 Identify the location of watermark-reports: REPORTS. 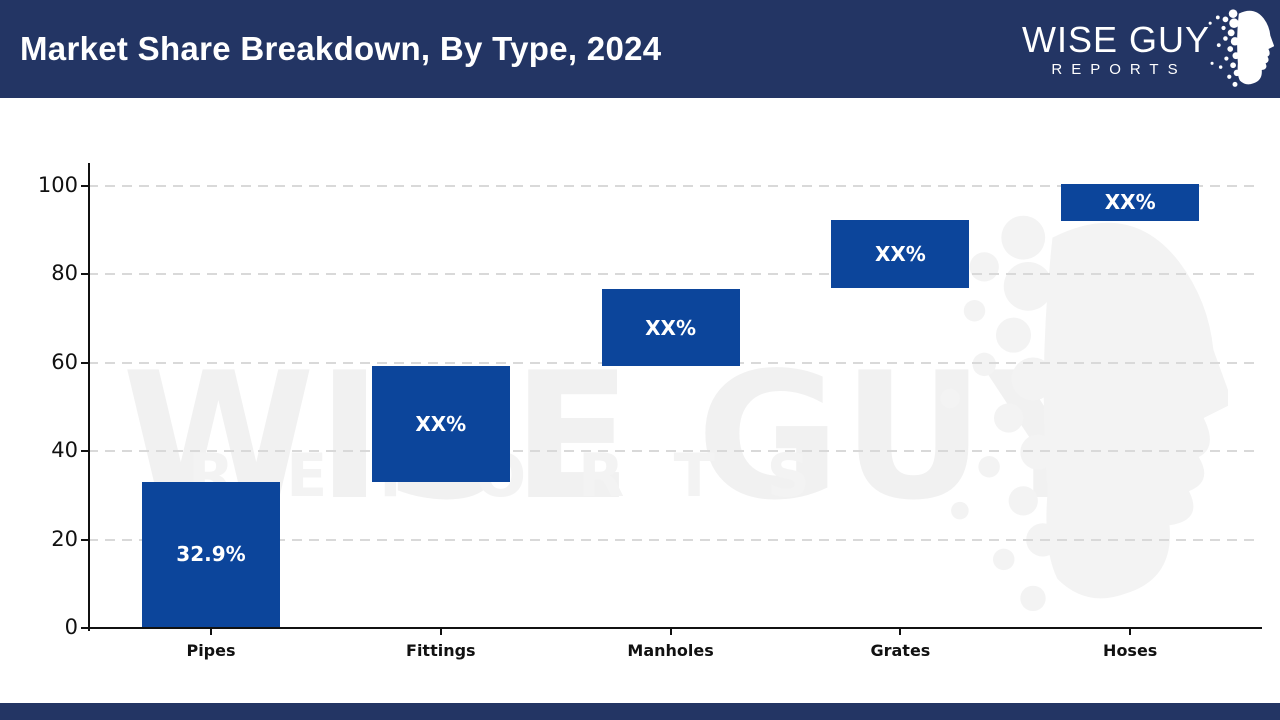
(525, 476).